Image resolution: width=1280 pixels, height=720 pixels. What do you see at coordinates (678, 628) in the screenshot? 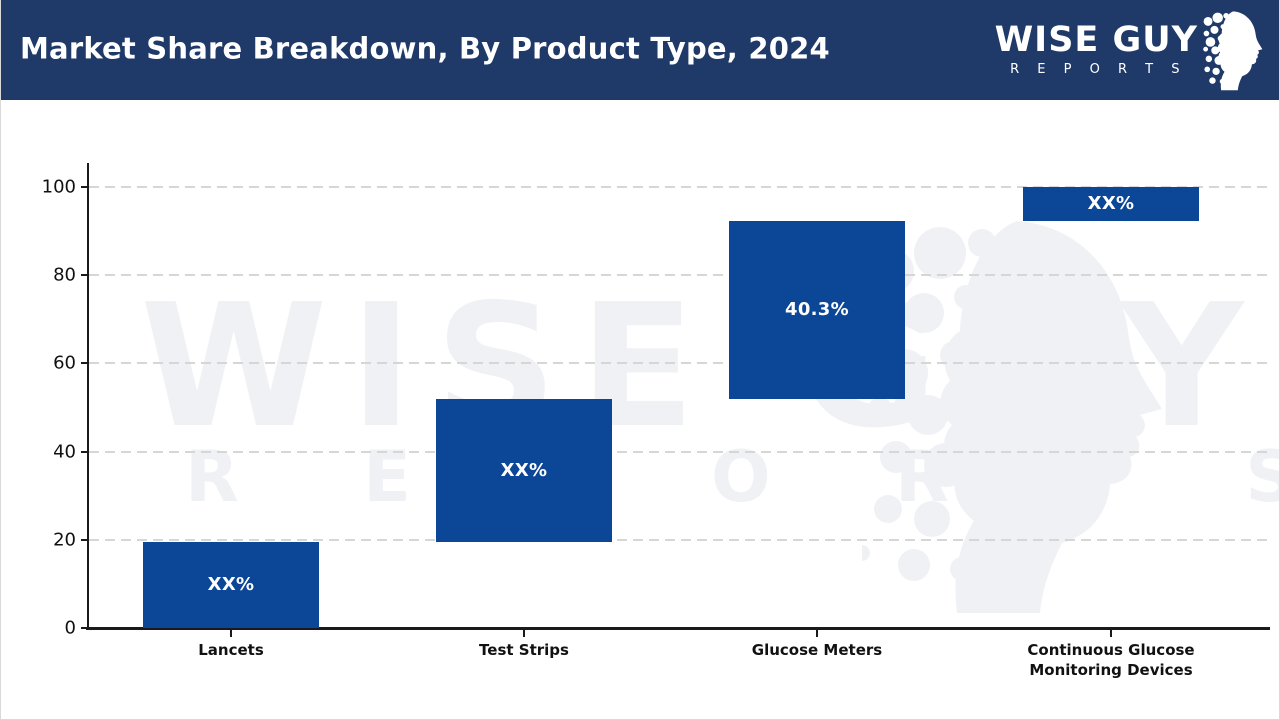
I see `x-axis-line` at bounding box center [678, 628].